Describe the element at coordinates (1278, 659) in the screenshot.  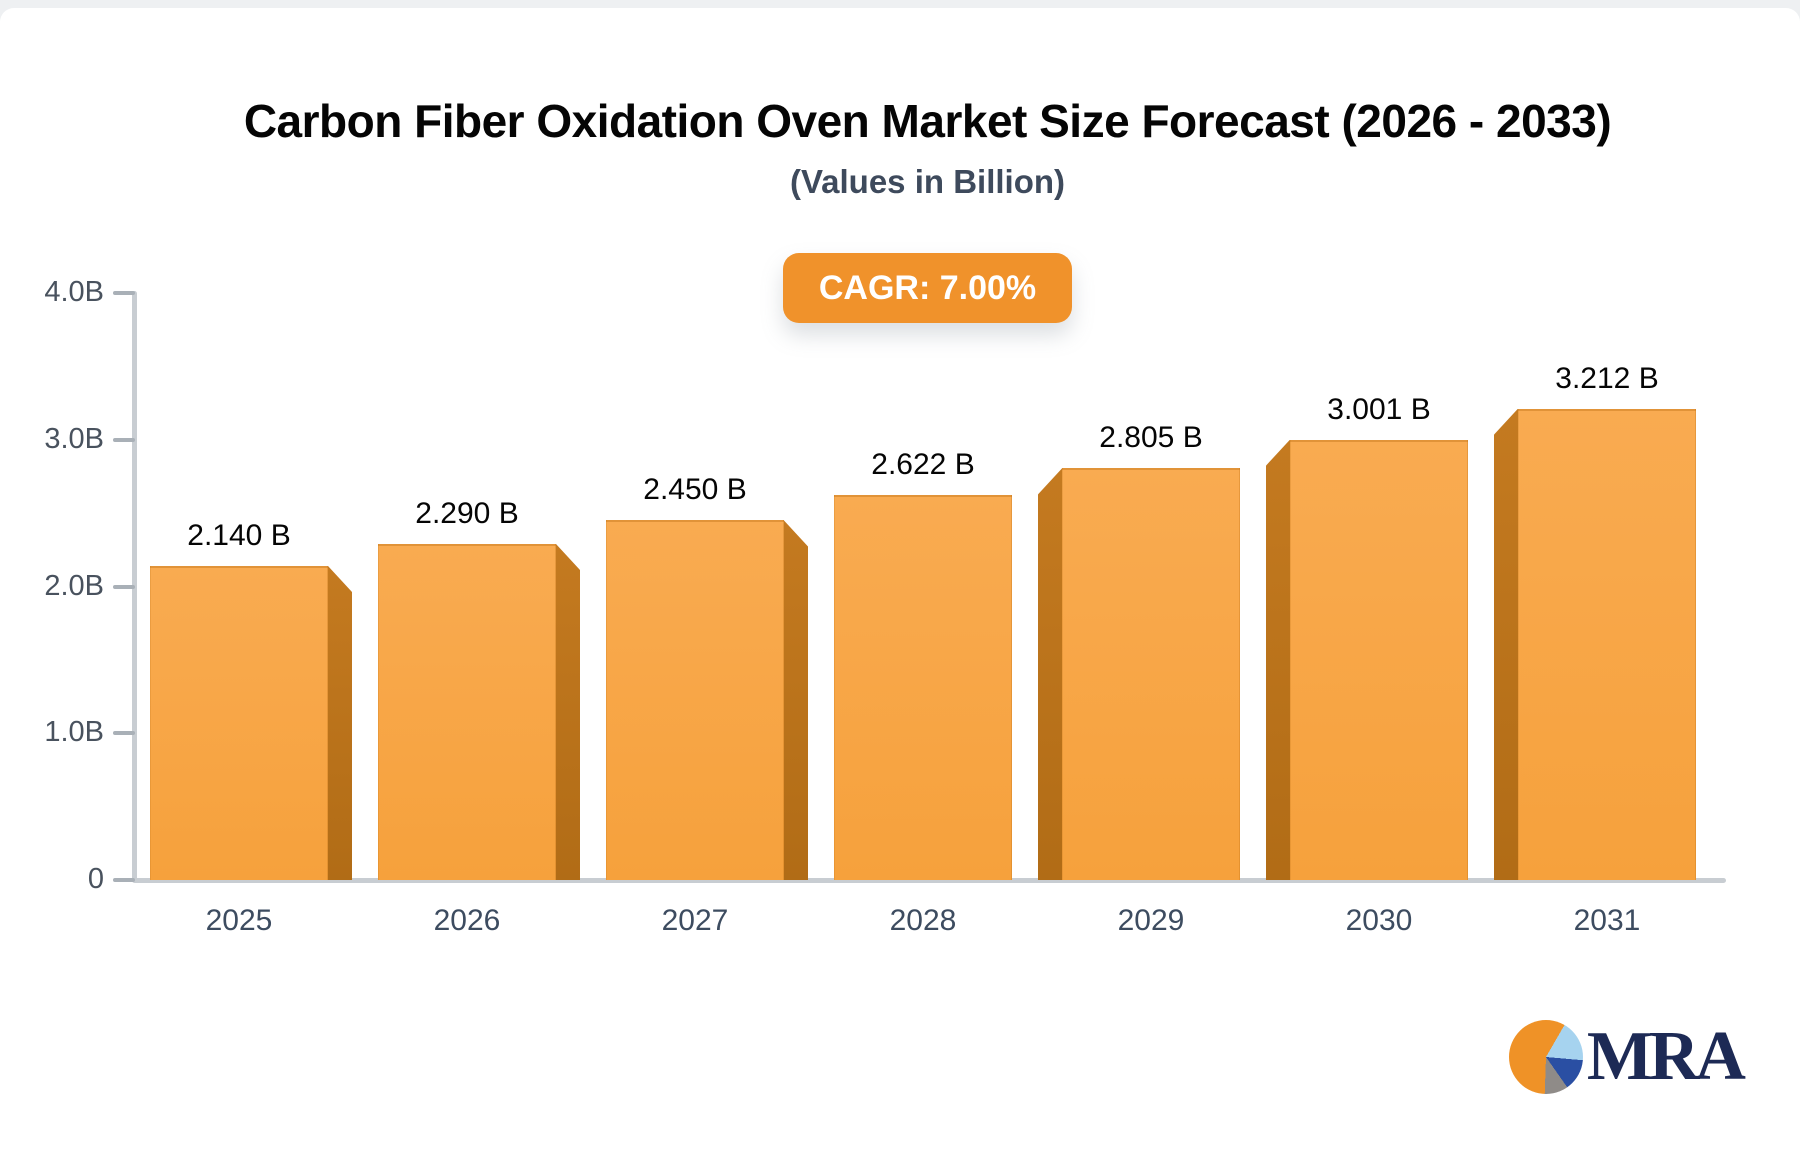
I see `bar-2030-side-face` at that location.